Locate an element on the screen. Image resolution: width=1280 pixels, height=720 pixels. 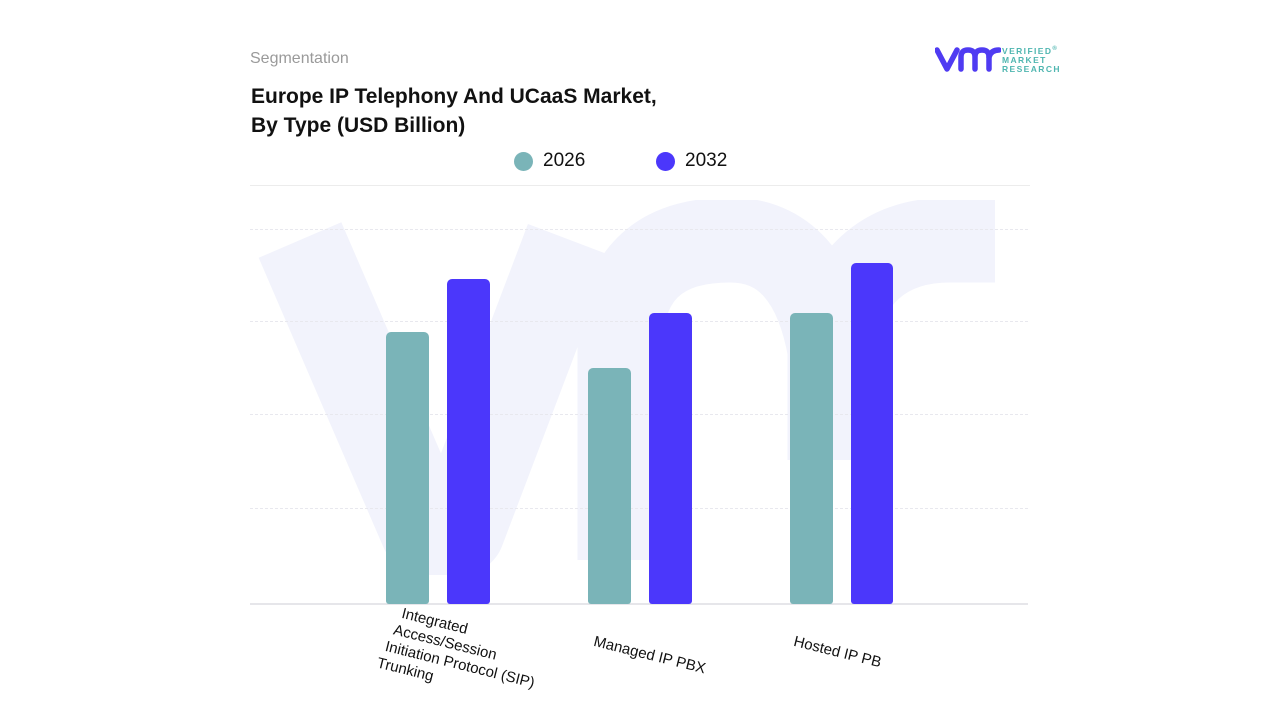
registered-mark: ® is located at coordinates (1055, 49).